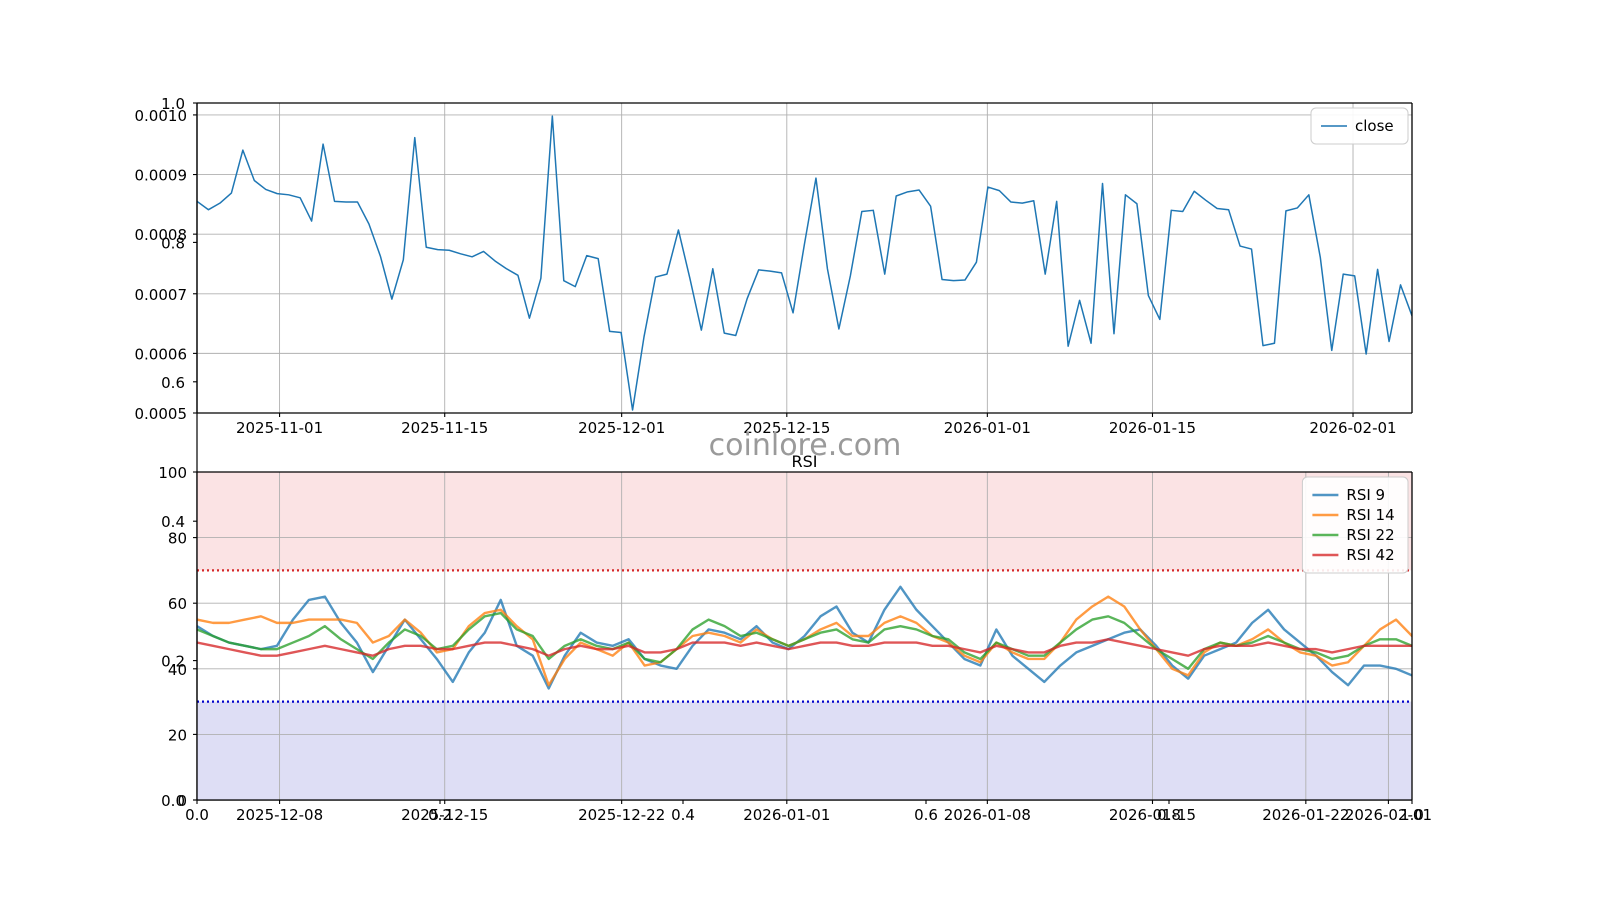 The width and height of the screenshot is (1600, 900). What do you see at coordinates (173, 104) in the screenshot?
I see `ghost-y-tick-label: 1.0` at bounding box center [173, 104].